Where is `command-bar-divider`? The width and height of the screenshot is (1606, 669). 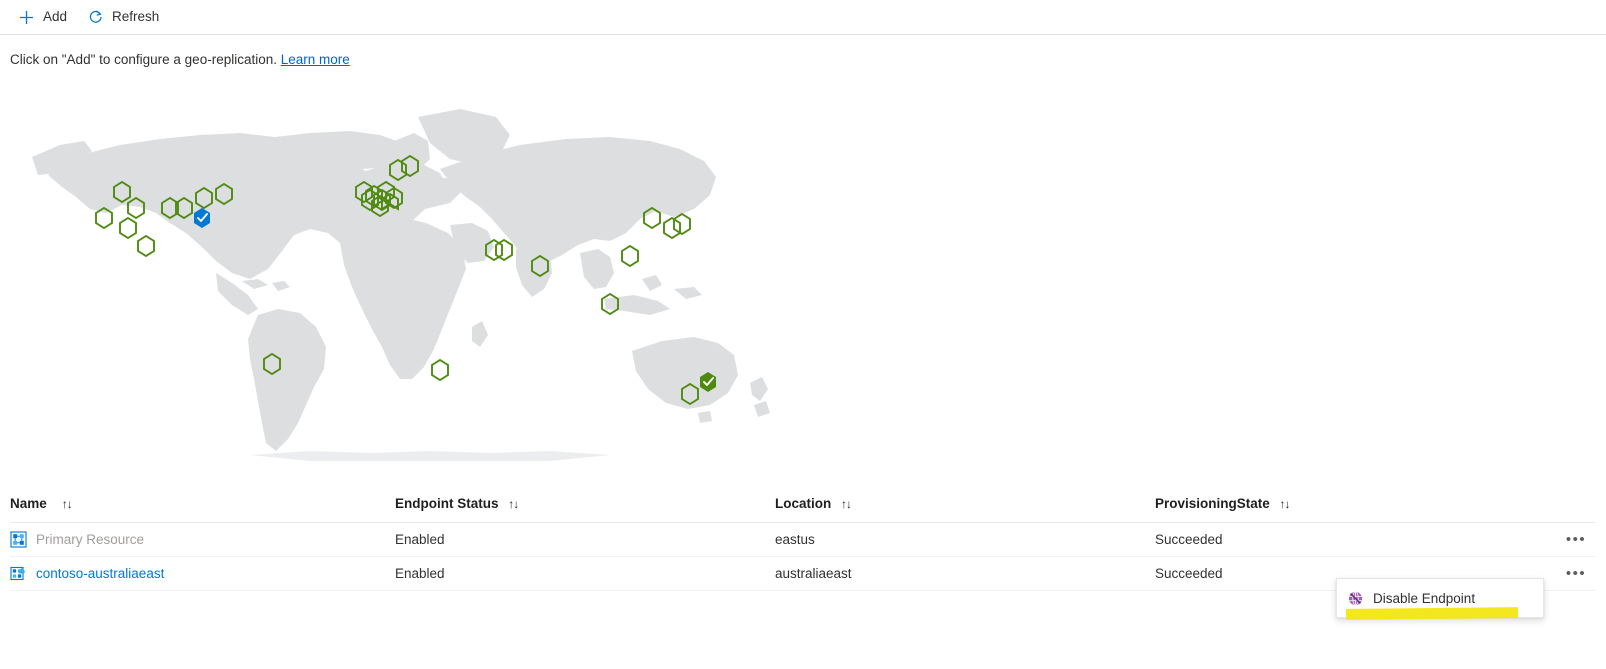
command-bar-divider is located at coordinates (803, 34).